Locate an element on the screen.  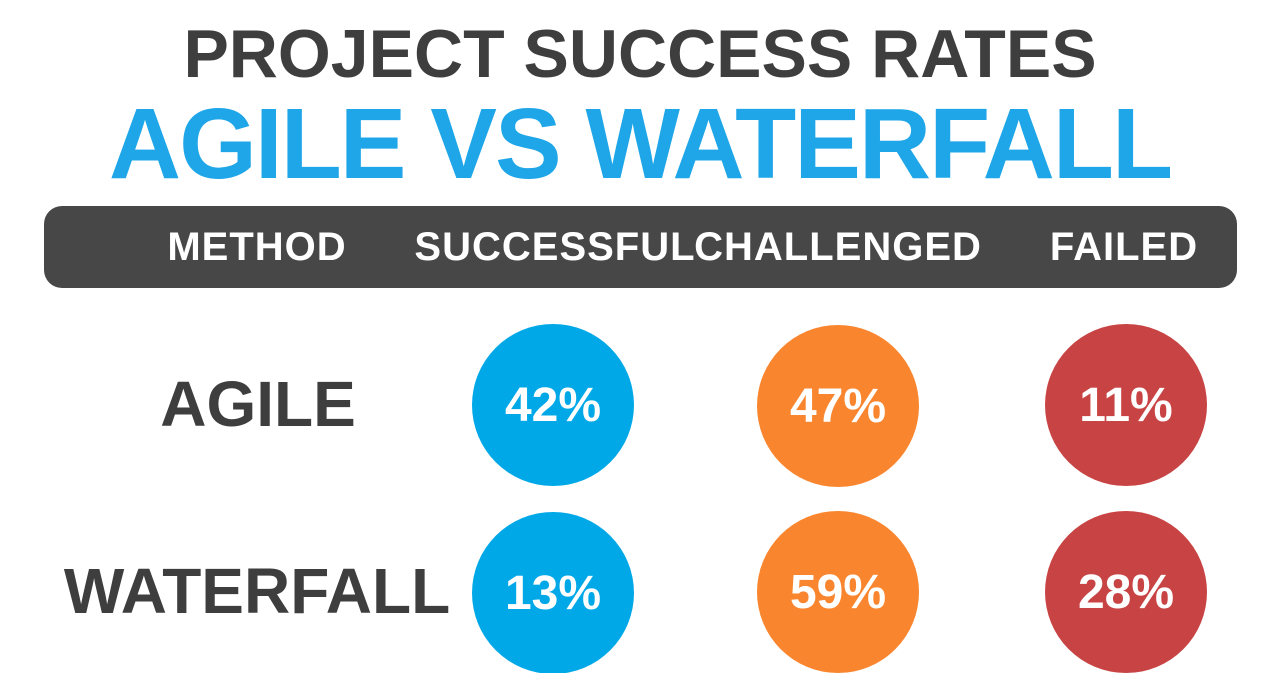
agile-successful-circle: 42% is located at coordinates (553, 405).